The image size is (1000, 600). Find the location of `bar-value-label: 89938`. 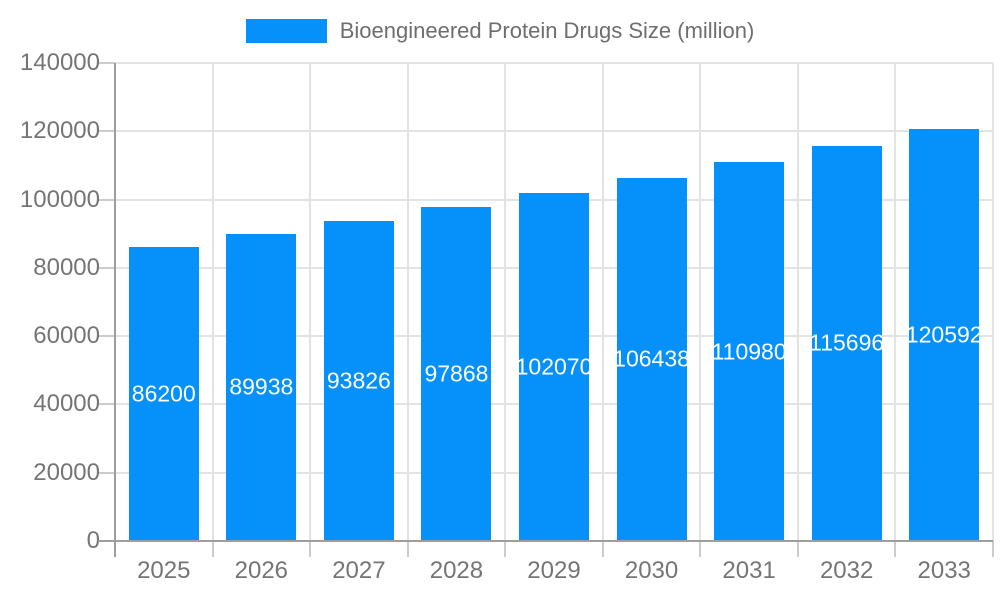

bar-value-label: 89938 is located at coordinates (261, 386).